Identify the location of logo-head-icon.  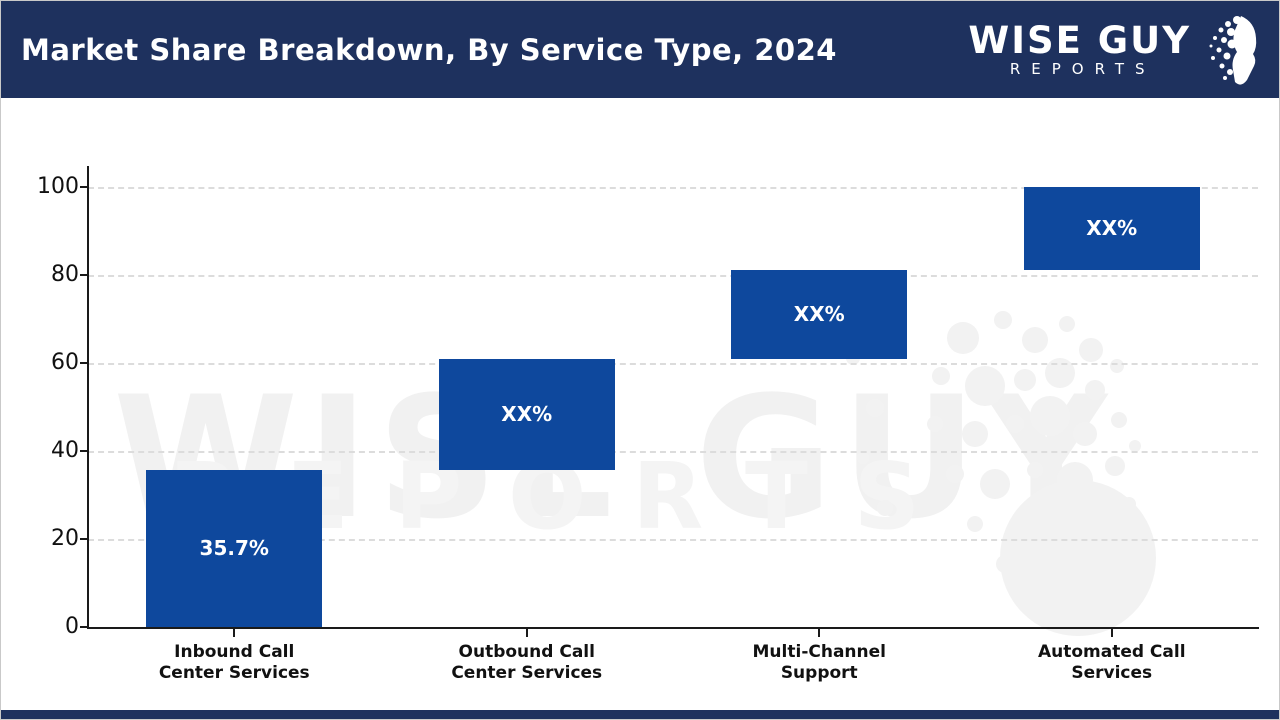
(1233, 50).